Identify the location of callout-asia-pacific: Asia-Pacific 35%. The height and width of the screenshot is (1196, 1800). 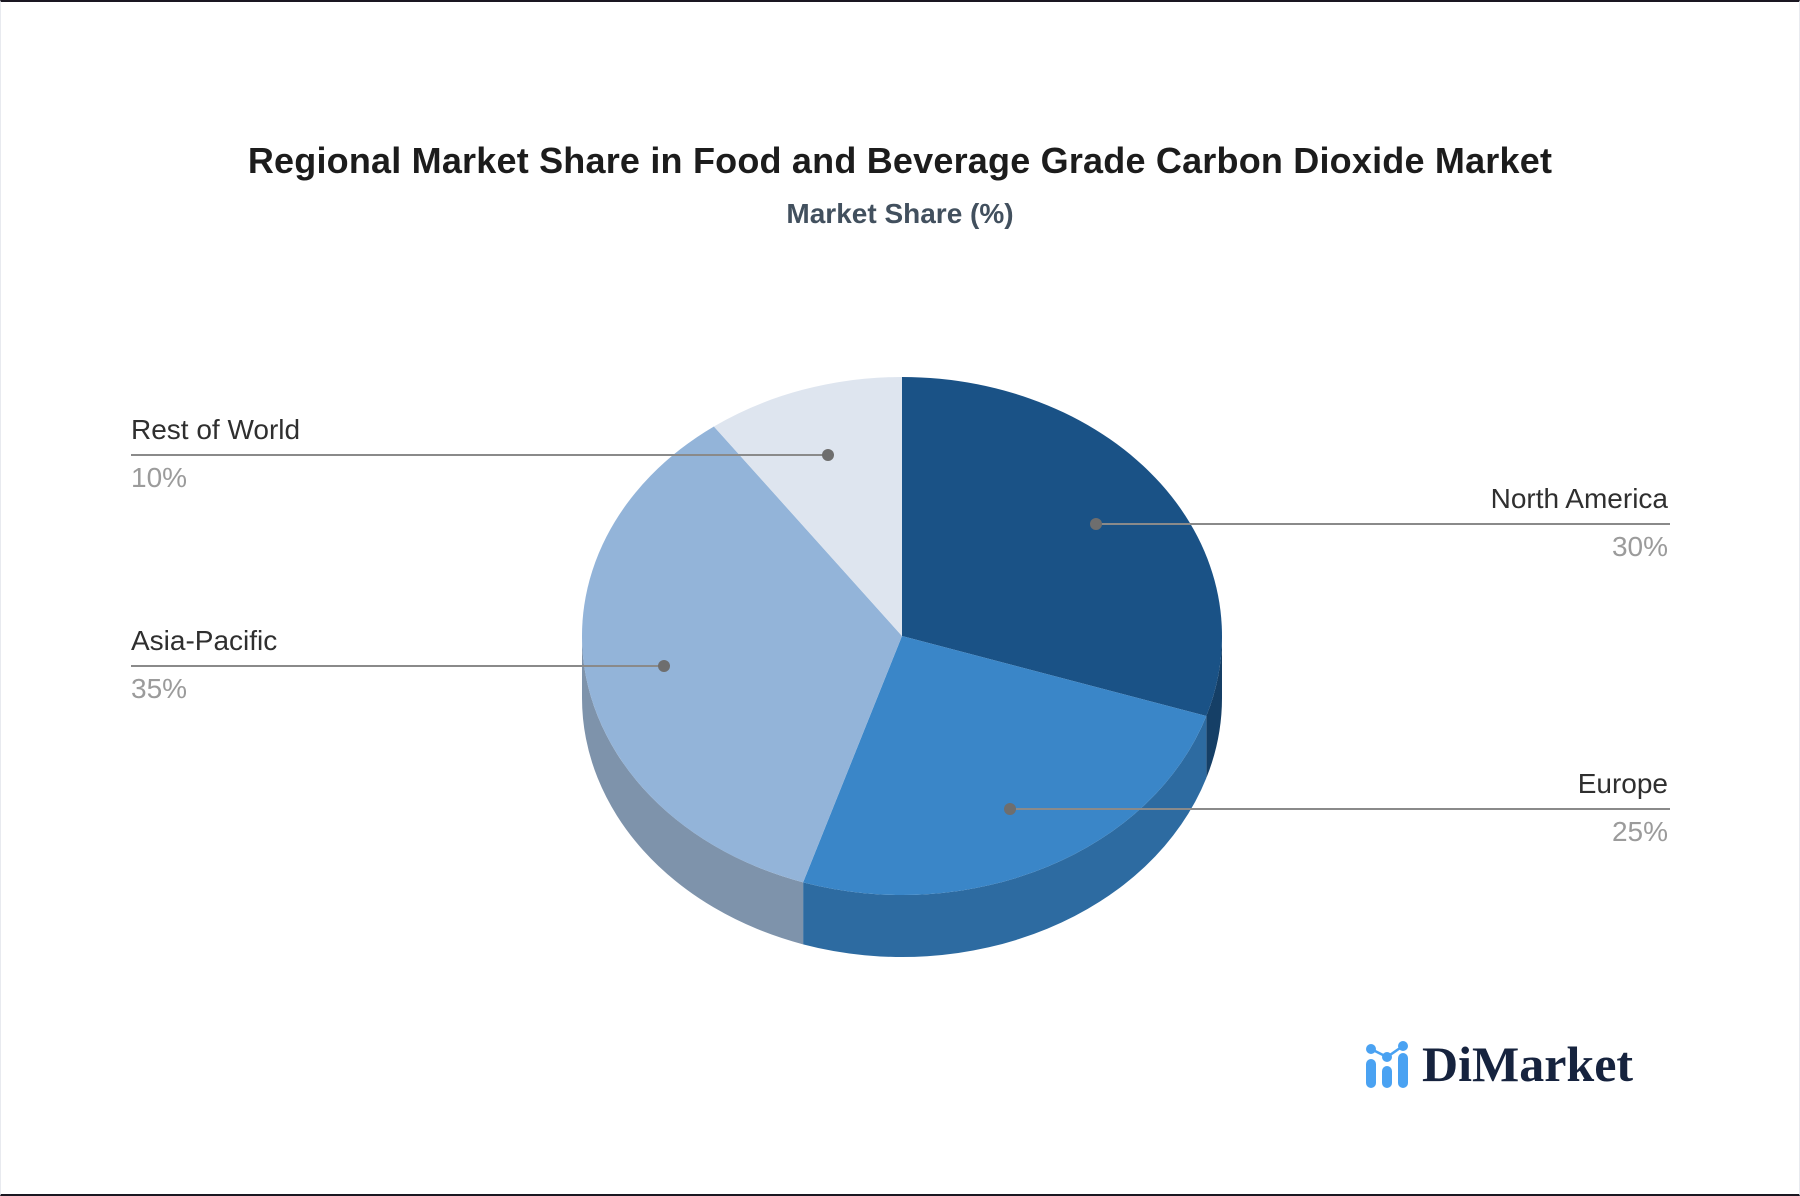
(204, 665).